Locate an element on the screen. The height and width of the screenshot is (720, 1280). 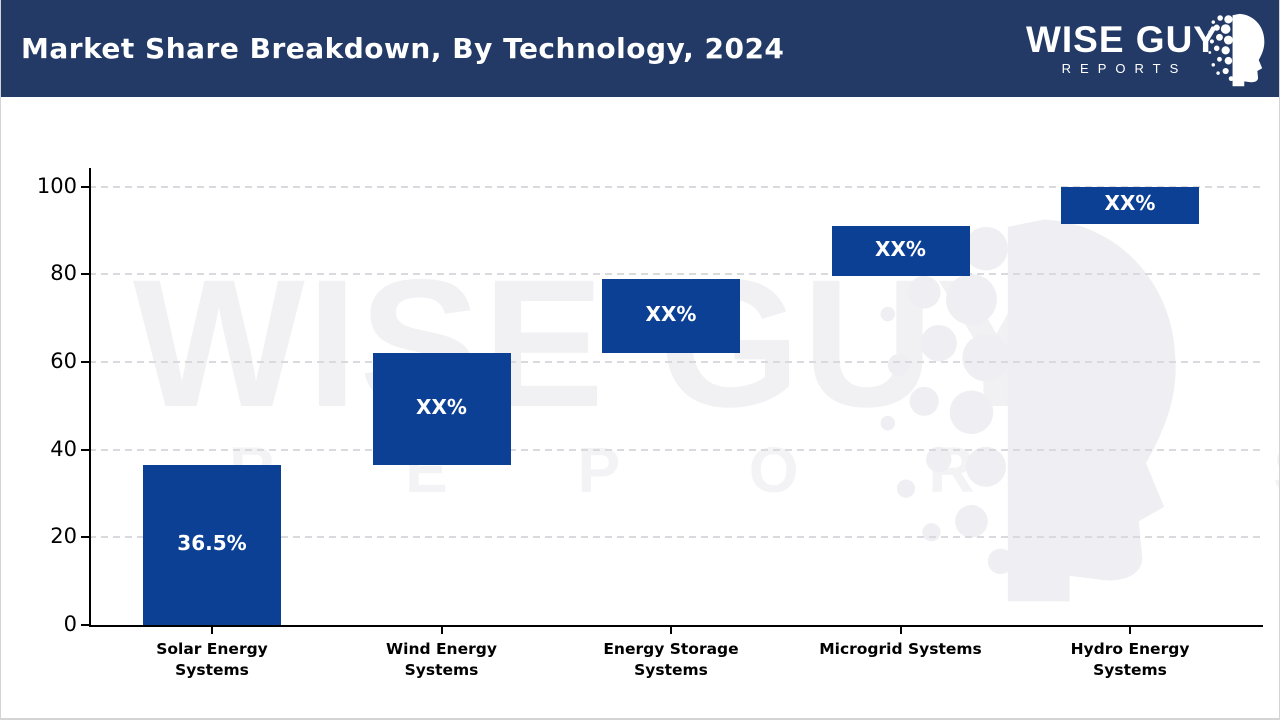
category-label: Hydro Energy Systems is located at coordinates (1130, 660).